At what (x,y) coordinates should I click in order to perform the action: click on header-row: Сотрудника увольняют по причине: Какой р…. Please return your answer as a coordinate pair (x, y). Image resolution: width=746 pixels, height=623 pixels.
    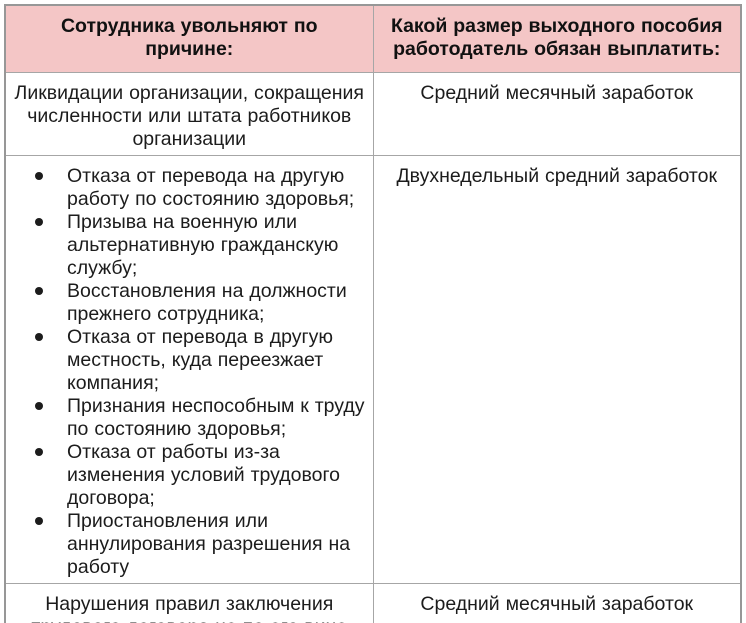
    Looking at the image, I should click on (373, 38).